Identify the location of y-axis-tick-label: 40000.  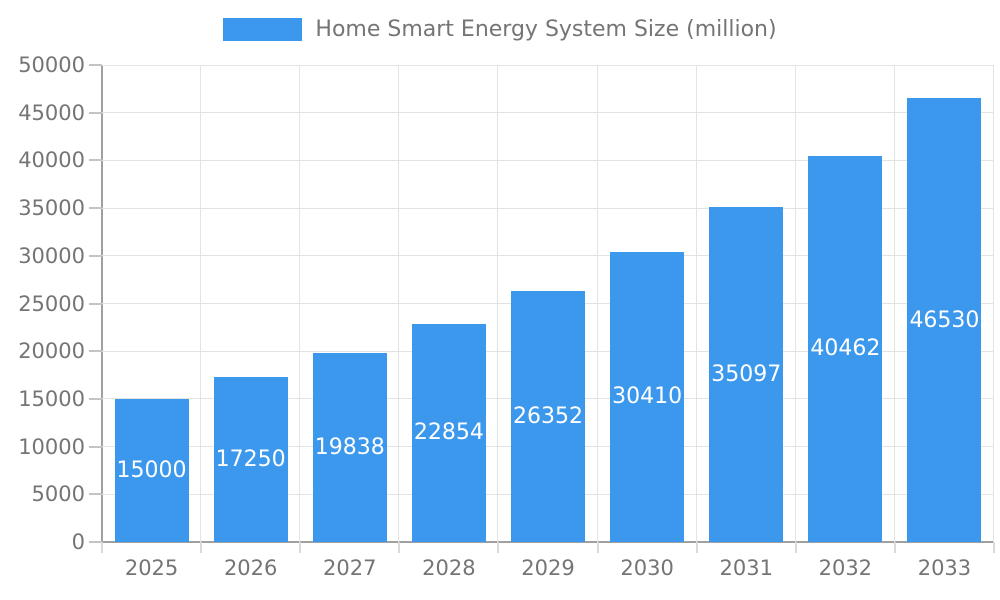
(51, 160).